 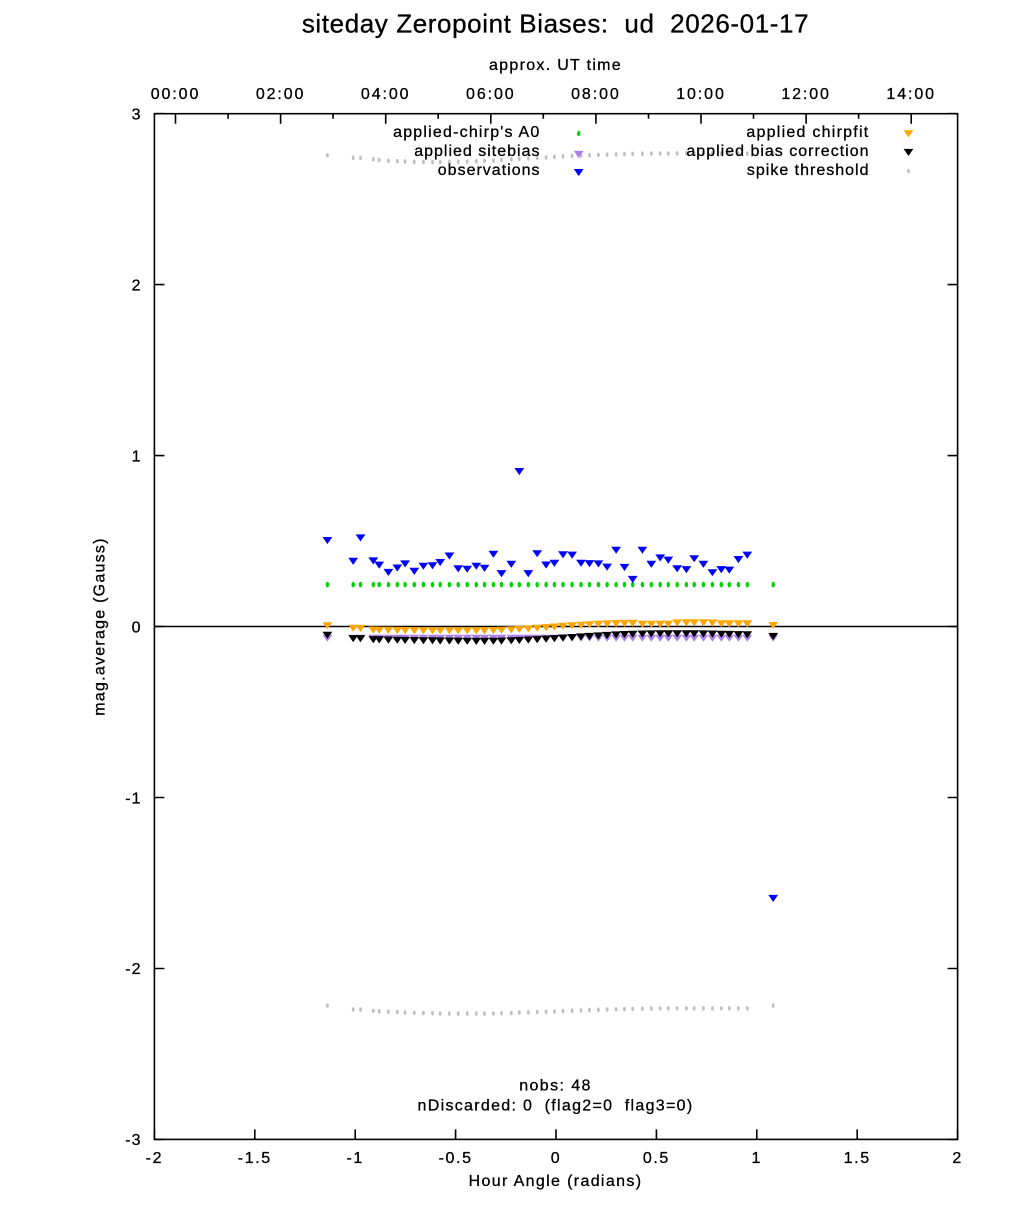 What do you see at coordinates (777, 151) in the screenshot?
I see `svg-text: applied bias correction` at bounding box center [777, 151].